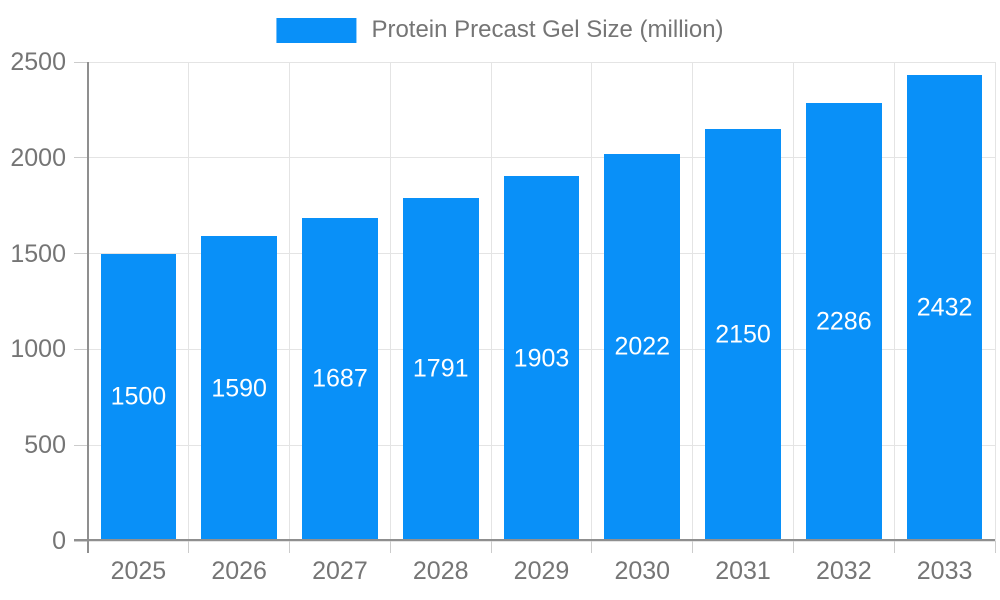  I want to click on bar-2025: 1500, so click(138, 397).